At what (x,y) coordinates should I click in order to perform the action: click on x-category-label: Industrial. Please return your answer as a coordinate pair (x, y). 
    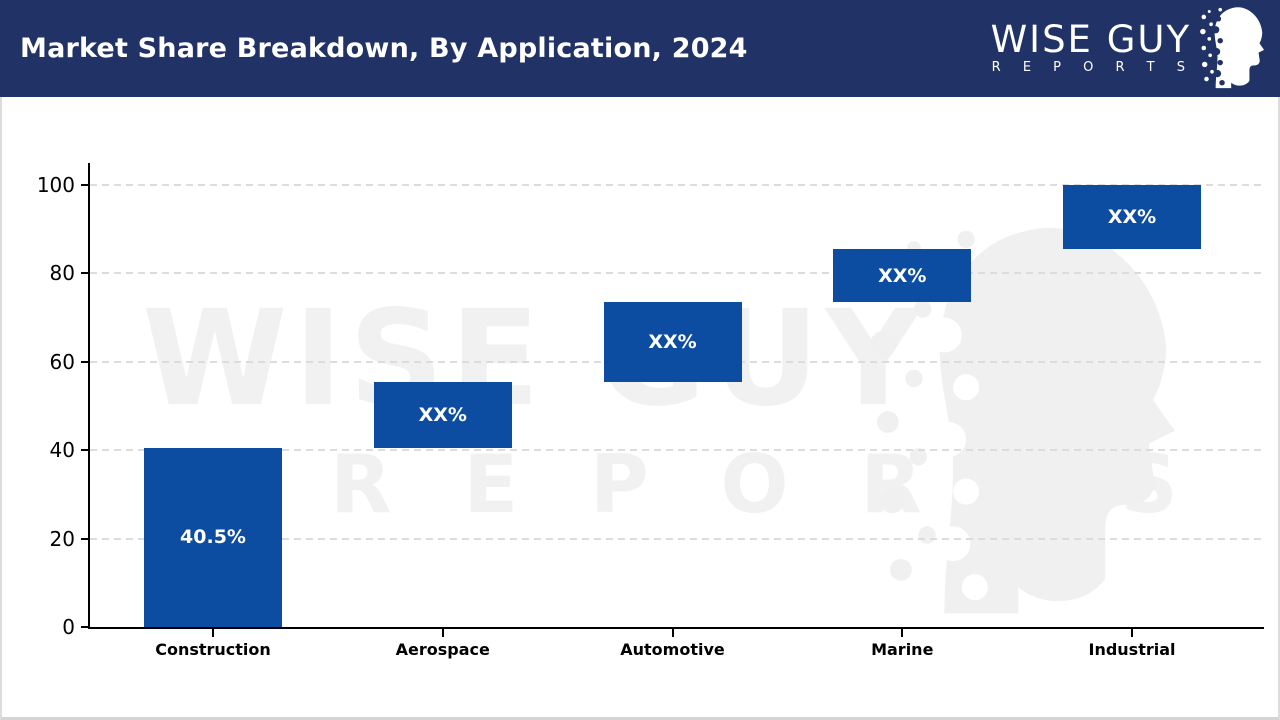
    Looking at the image, I should click on (1132, 649).